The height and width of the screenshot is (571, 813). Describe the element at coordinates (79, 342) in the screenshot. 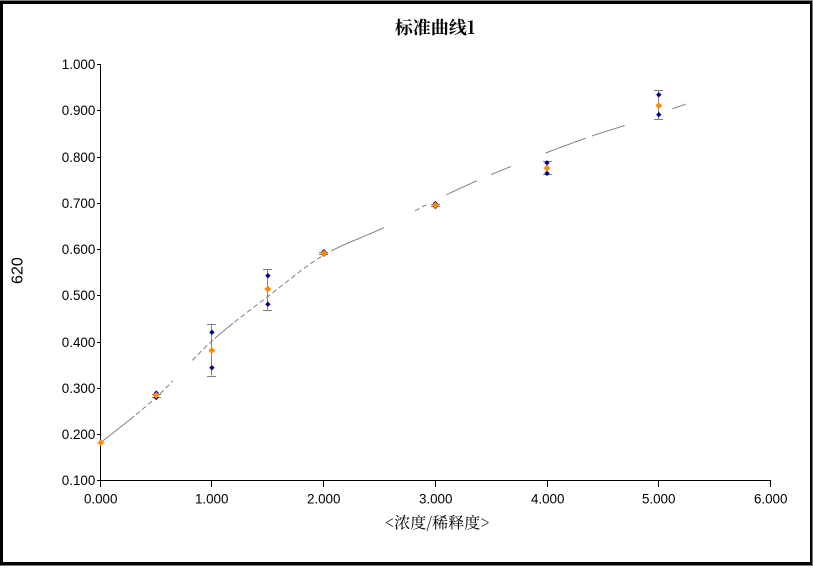

I see `svg-text: 0.400` at that location.